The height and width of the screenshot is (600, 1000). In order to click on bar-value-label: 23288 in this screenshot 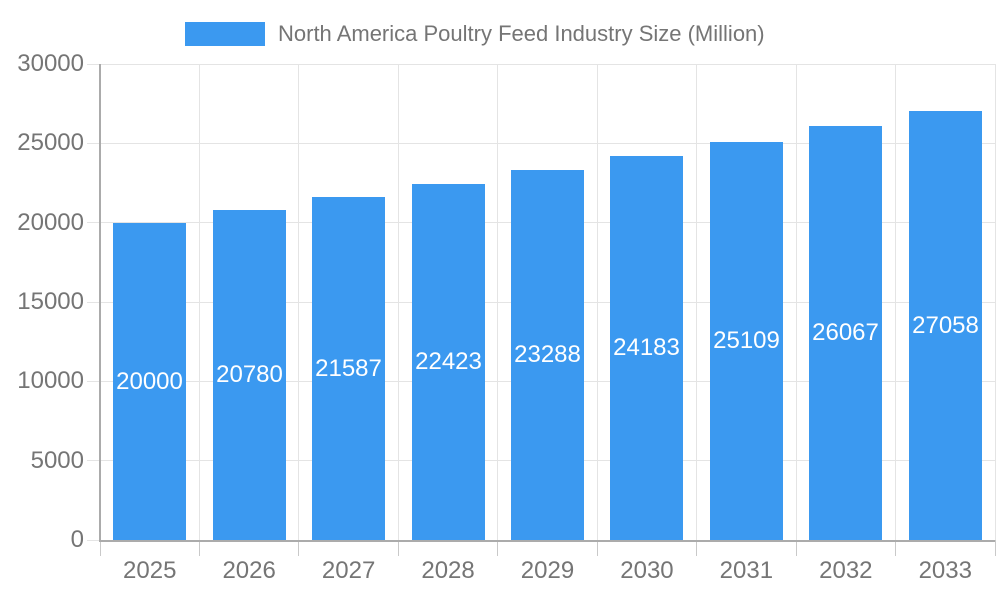, I will do `click(547, 354)`.